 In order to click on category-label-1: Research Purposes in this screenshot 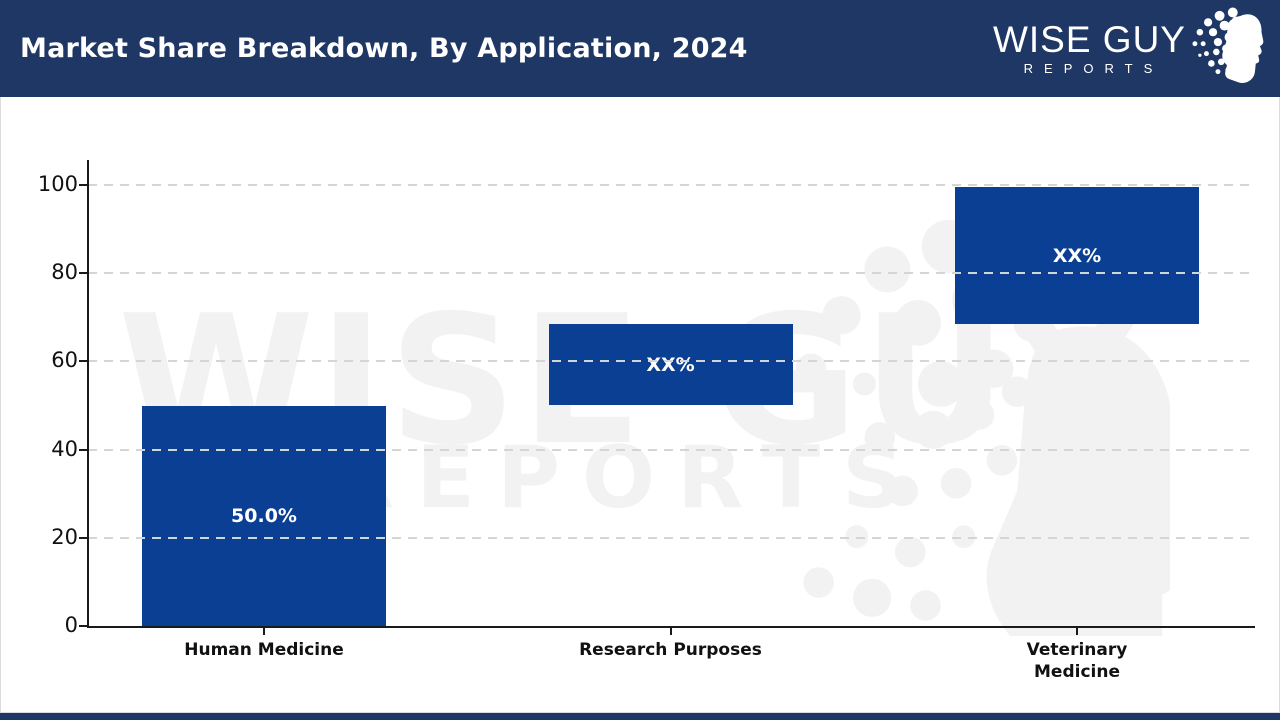, I will do `click(670, 650)`.